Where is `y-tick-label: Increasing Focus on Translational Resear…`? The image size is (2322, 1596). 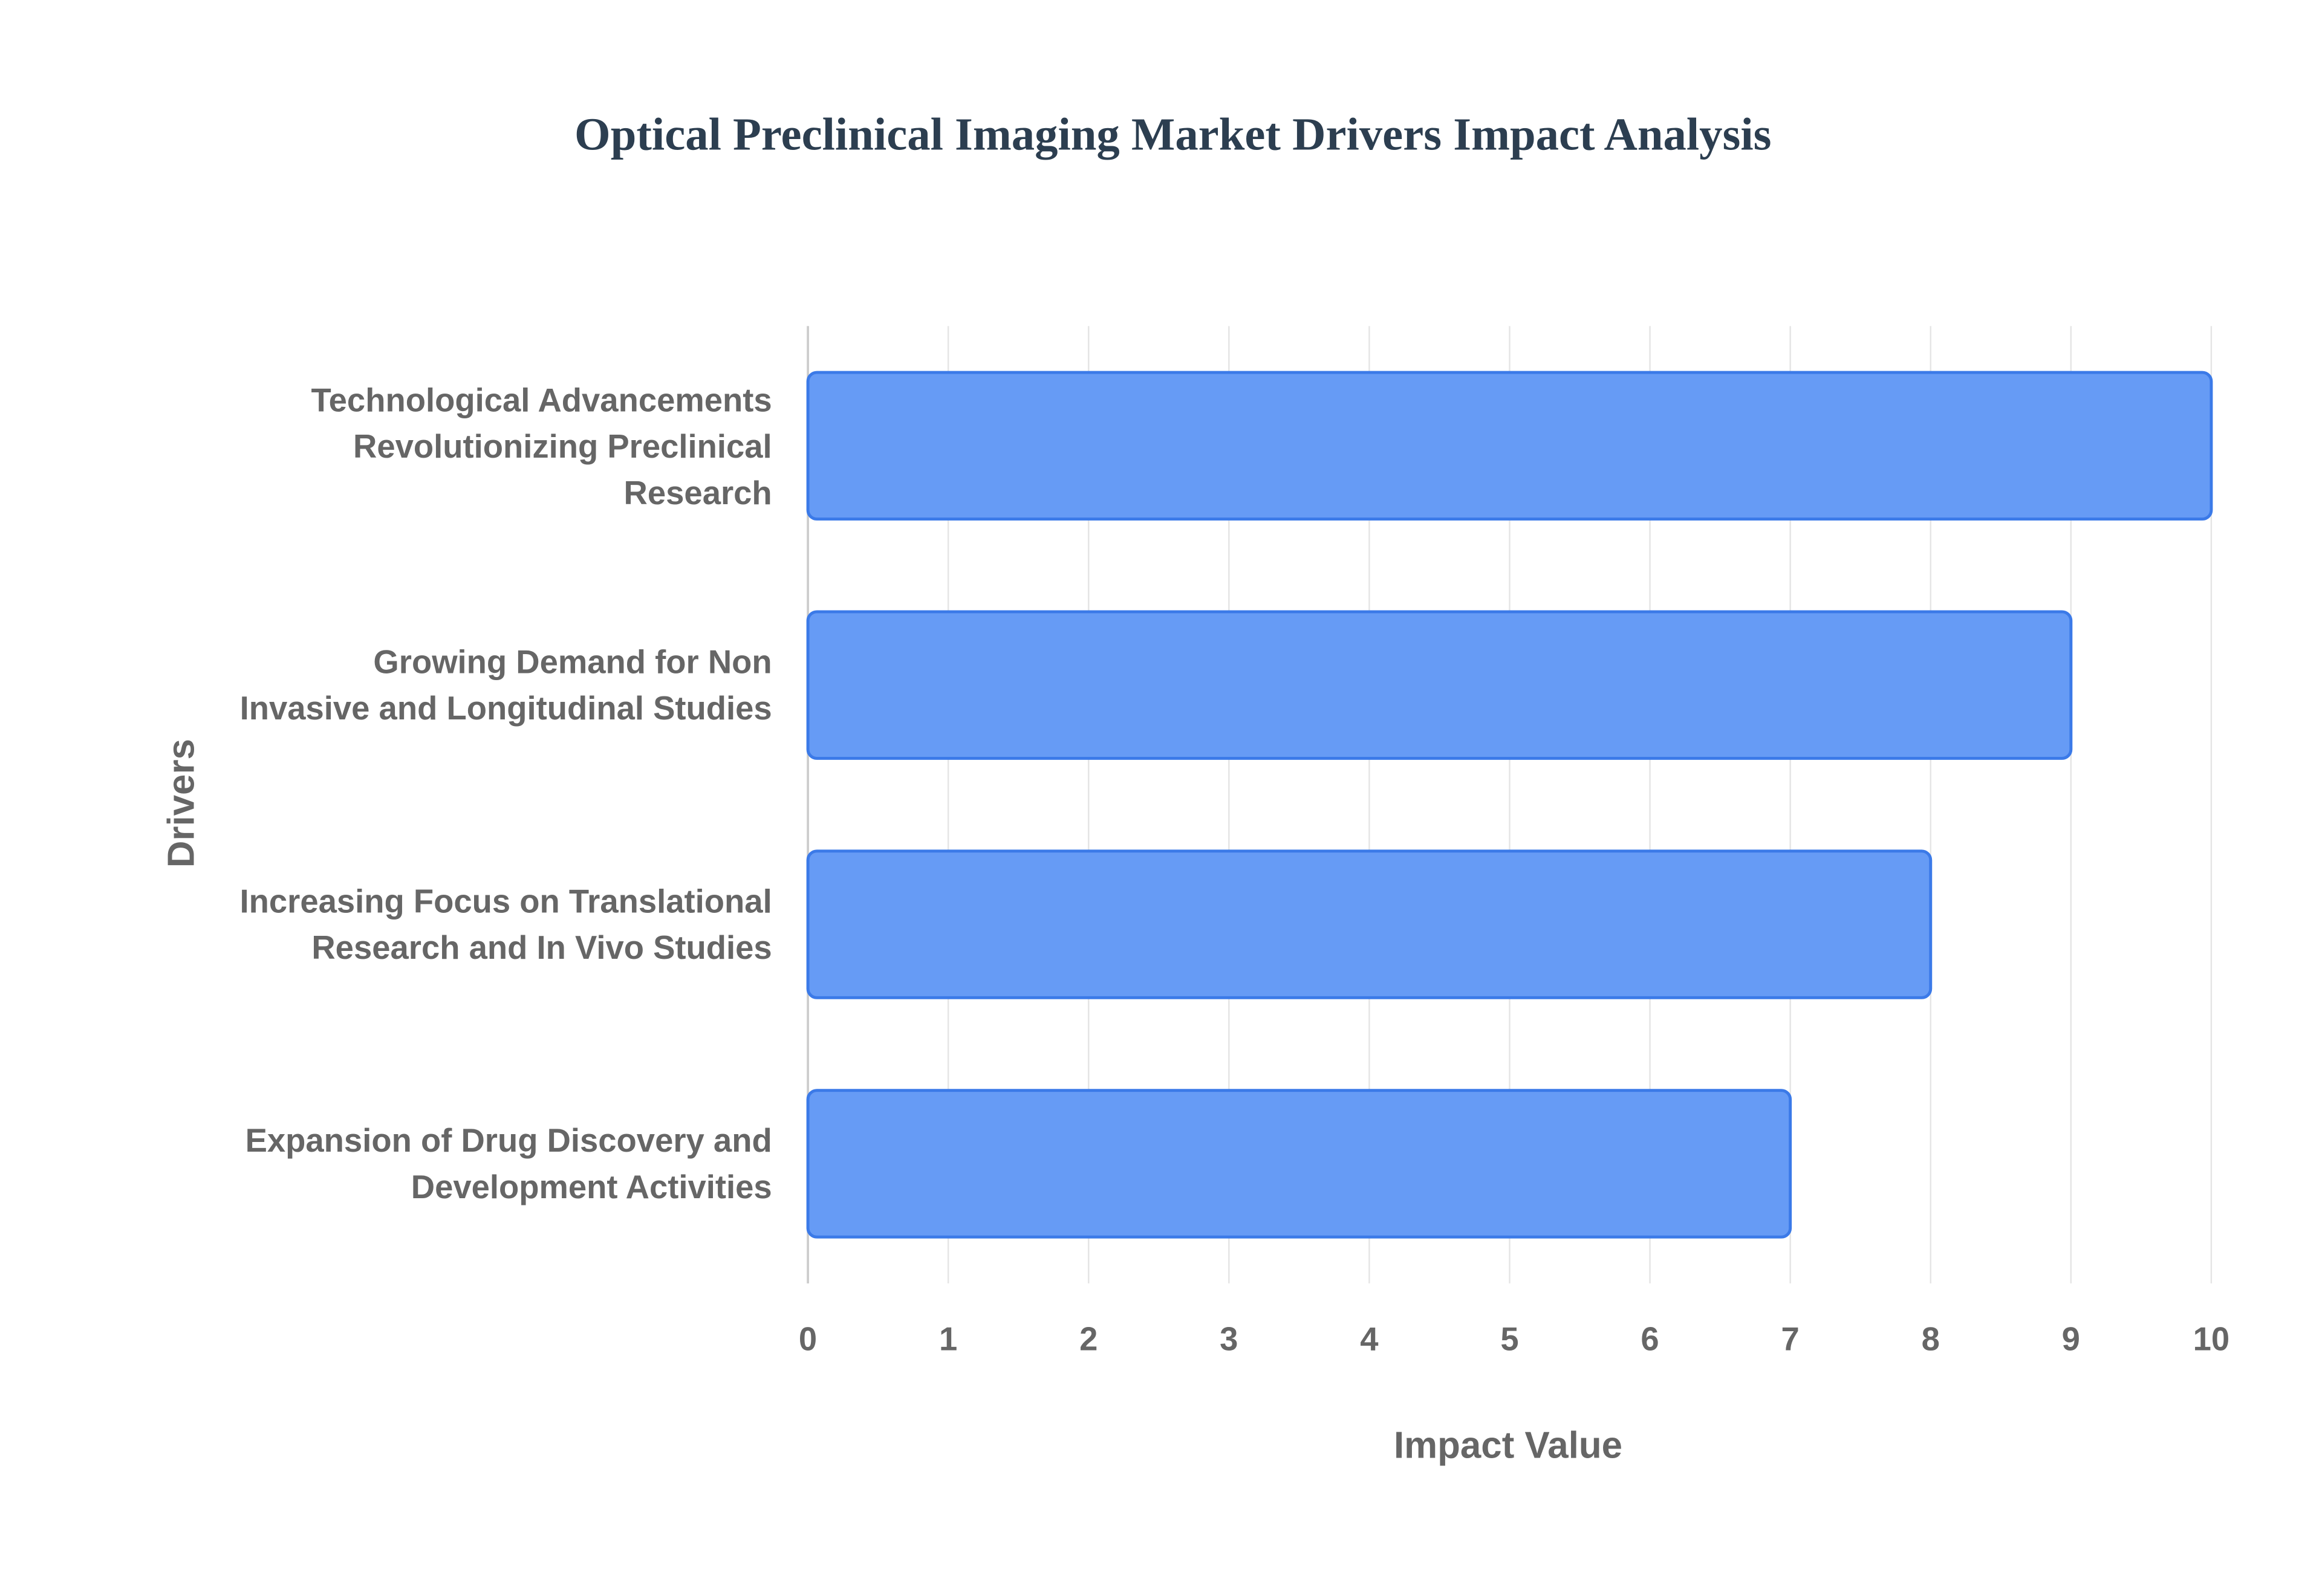 y-tick-label: Increasing Focus on Translational Resear… is located at coordinates (506, 924).